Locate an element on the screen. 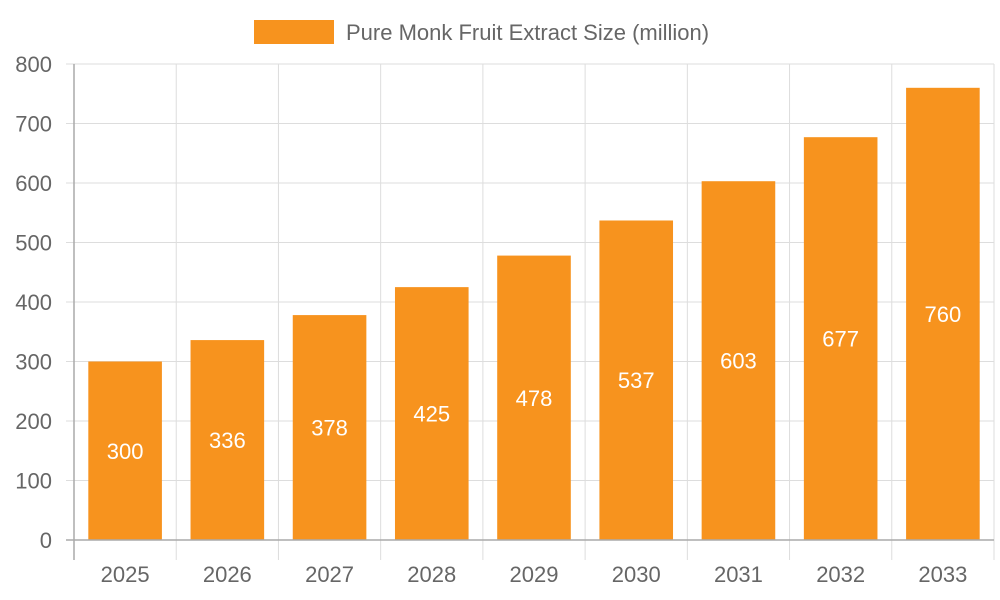  x-tick-label: 2029 is located at coordinates (534, 574).